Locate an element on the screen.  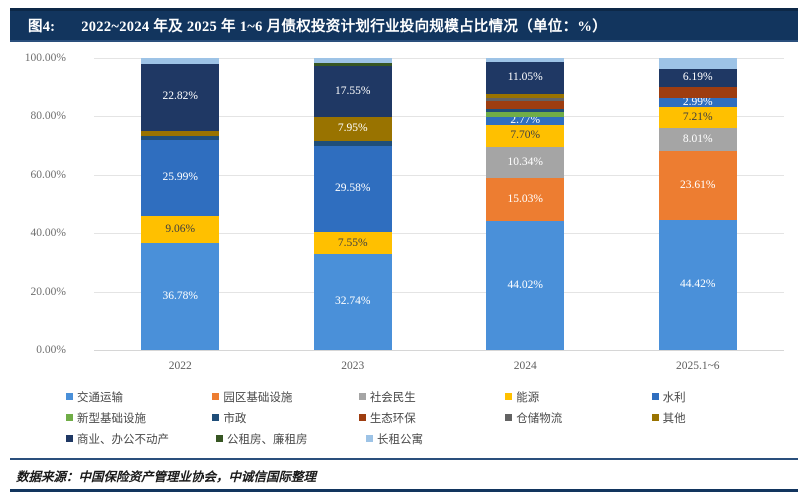
bar-segment: 11.05% is located at coordinates (525, 78).